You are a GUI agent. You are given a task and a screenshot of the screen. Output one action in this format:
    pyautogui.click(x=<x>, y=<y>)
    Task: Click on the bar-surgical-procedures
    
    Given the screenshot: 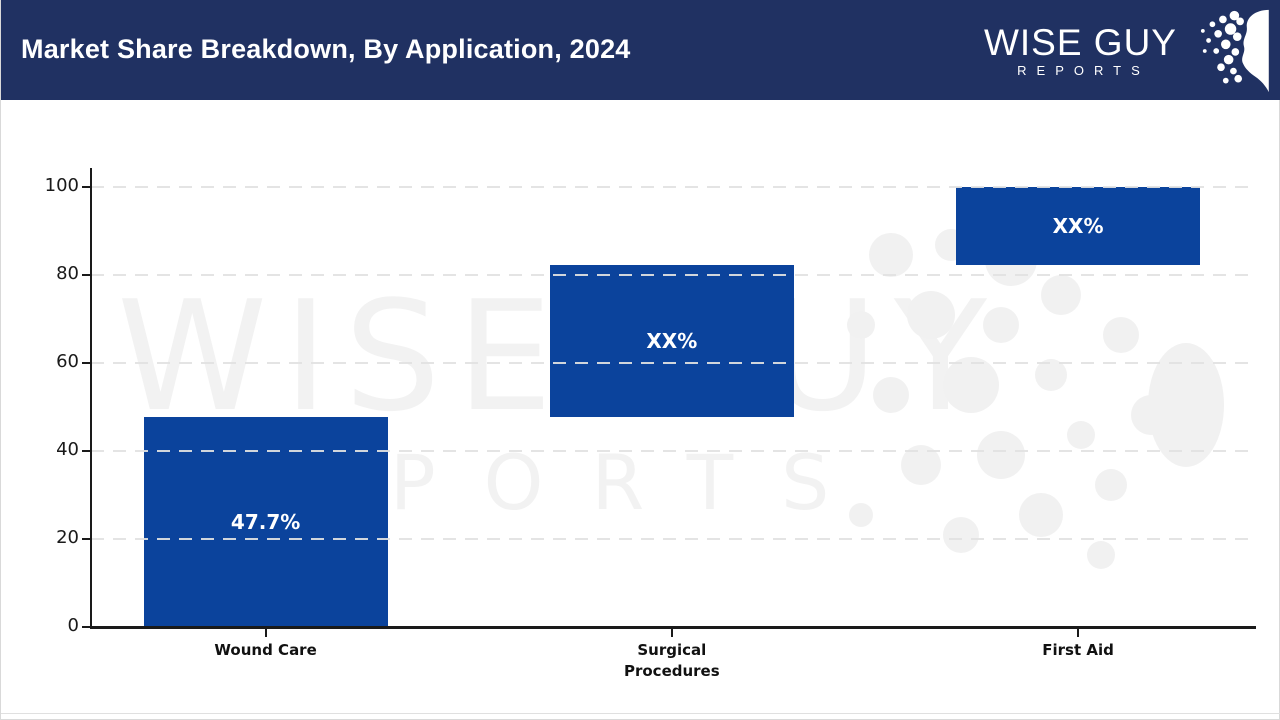 What is the action you would take?
    pyautogui.click(x=671, y=341)
    